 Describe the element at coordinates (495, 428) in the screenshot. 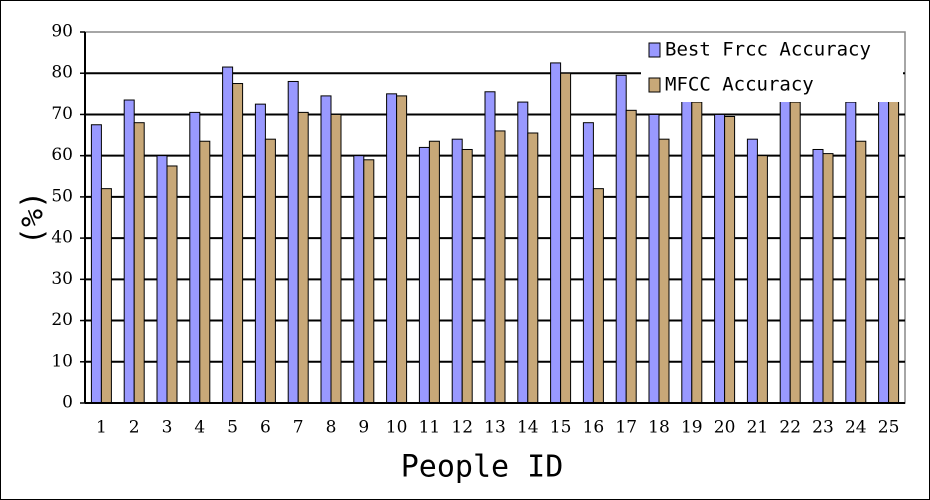

I see `x-tick-label: 13` at that location.